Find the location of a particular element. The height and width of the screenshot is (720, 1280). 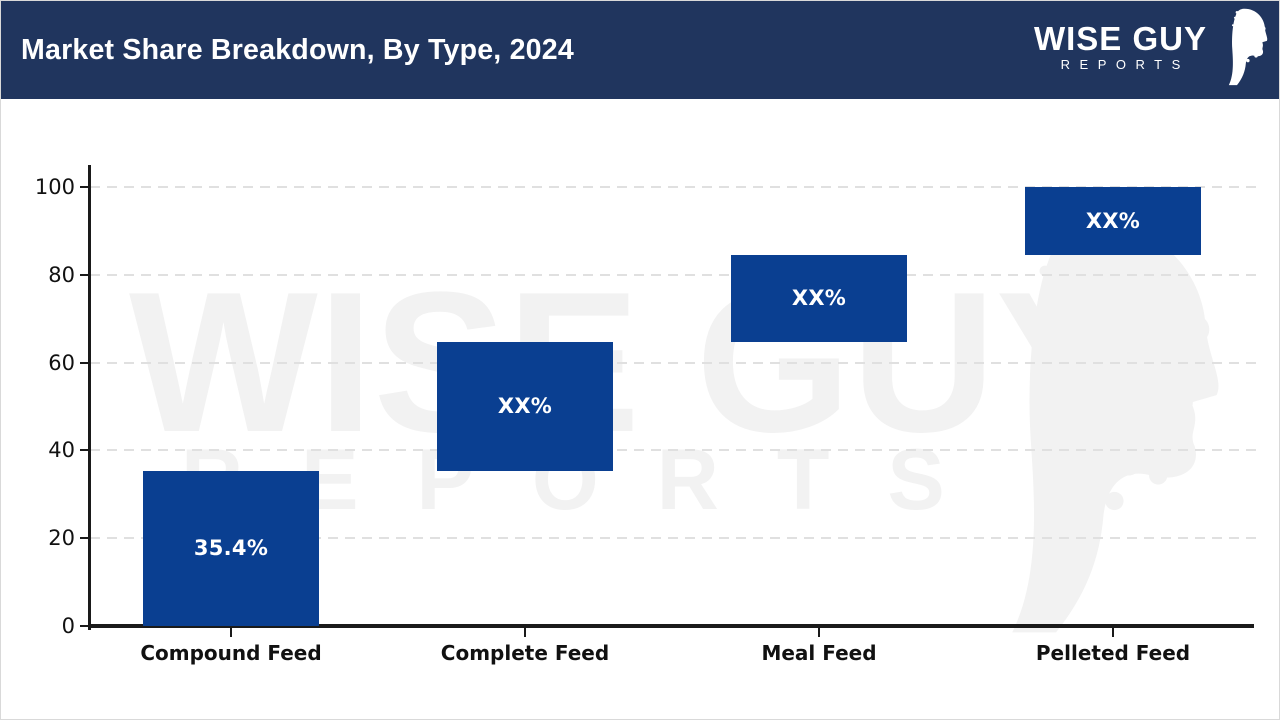

bar-pelleted-feed: XX% is located at coordinates (1113, 221).